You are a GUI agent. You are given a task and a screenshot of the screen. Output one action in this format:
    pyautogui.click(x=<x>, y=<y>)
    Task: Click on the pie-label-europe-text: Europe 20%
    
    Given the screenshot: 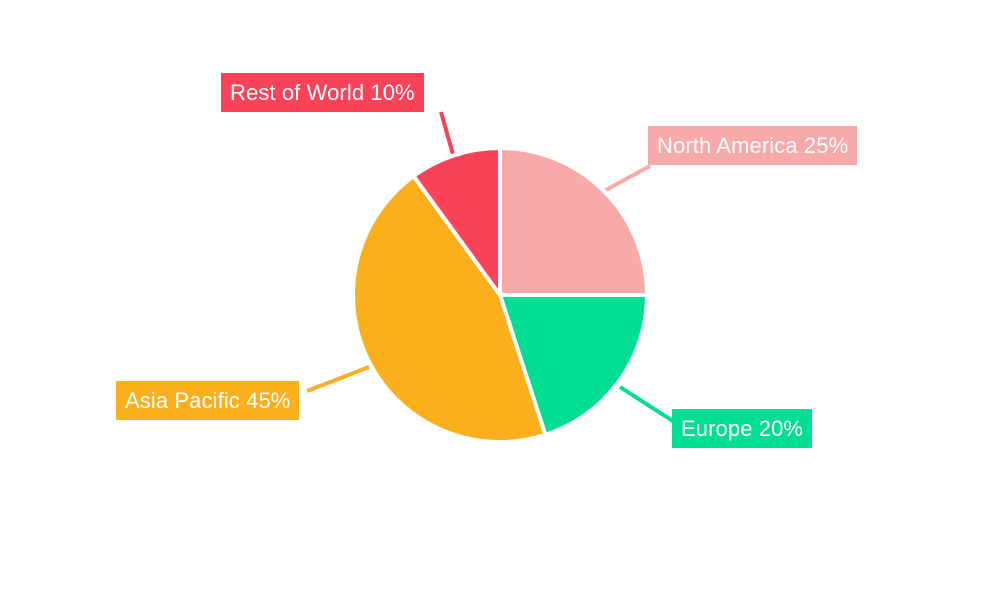 What is the action you would take?
    pyautogui.click(x=742, y=428)
    